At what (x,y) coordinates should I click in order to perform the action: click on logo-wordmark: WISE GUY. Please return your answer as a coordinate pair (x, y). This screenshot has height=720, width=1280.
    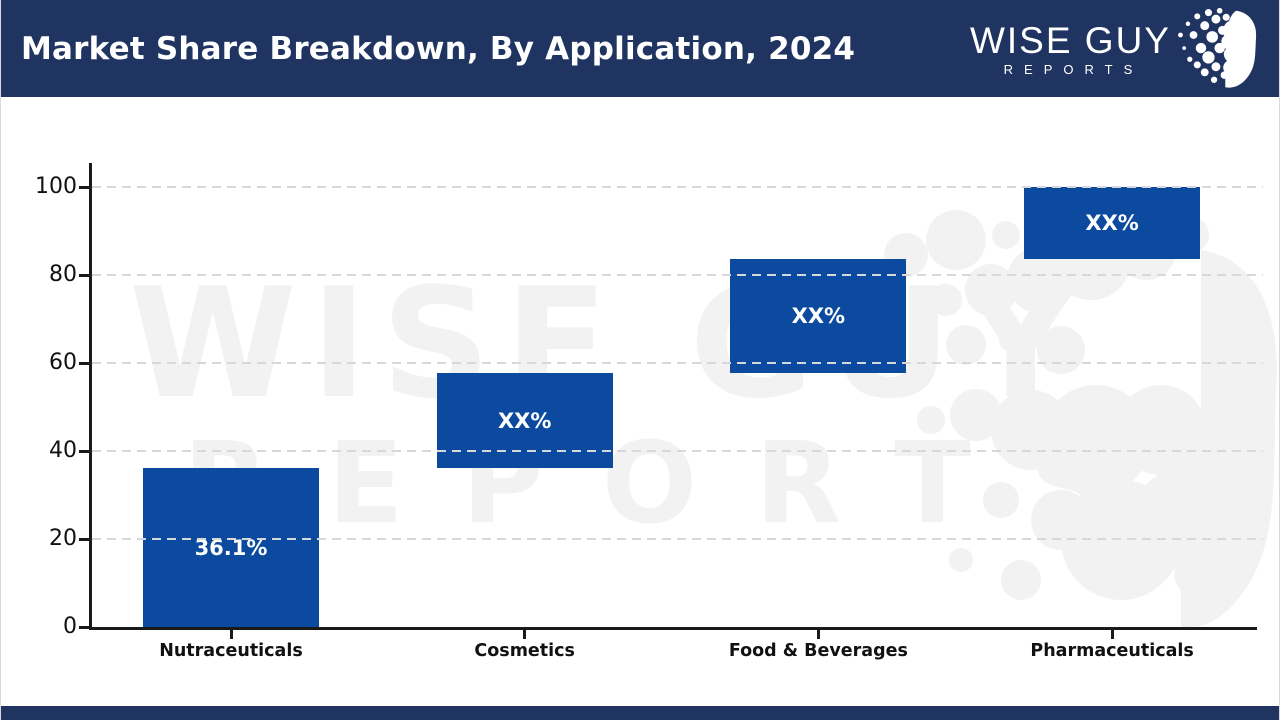
    Looking at the image, I should click on (1070, 40).